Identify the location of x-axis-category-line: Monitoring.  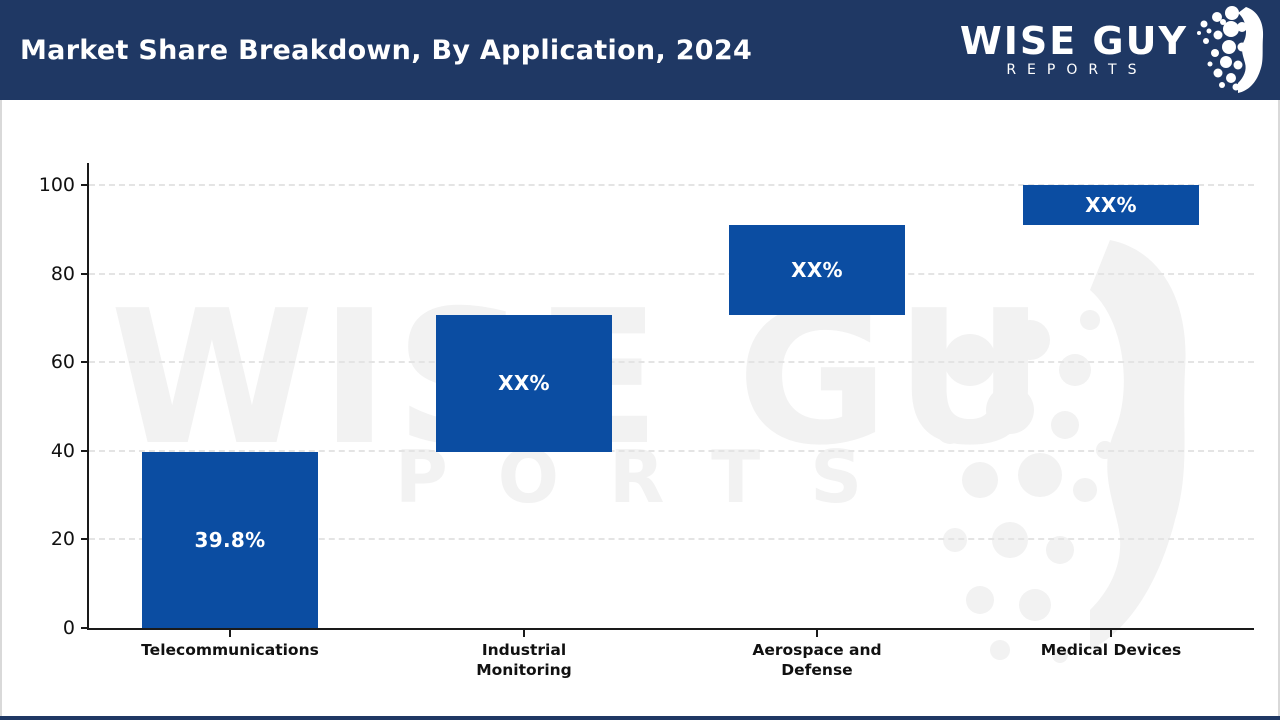
(524, 670).